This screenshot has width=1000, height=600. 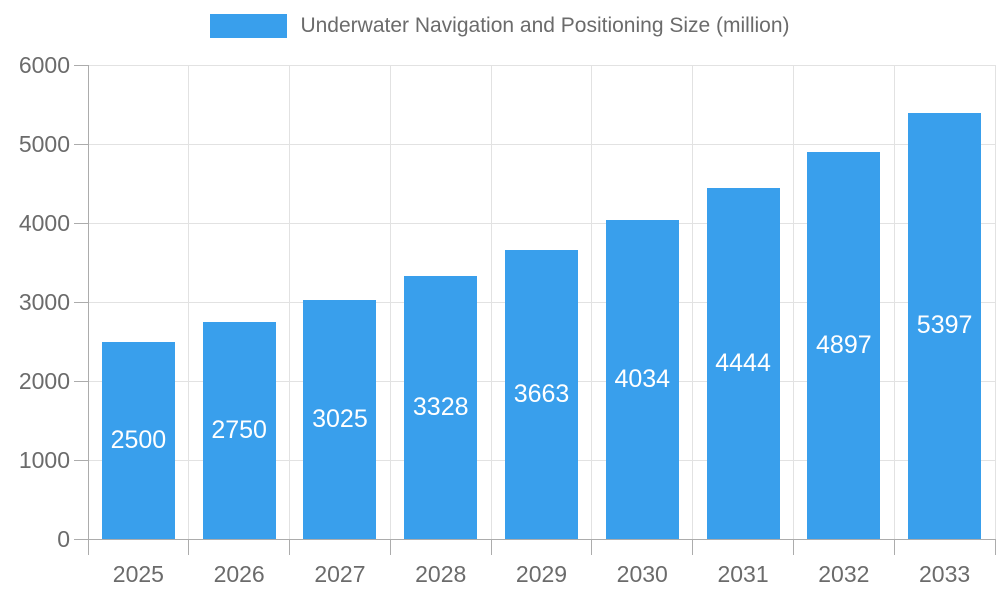 I want to click on bar-value-label: 2750, so click(x=239, y=429).